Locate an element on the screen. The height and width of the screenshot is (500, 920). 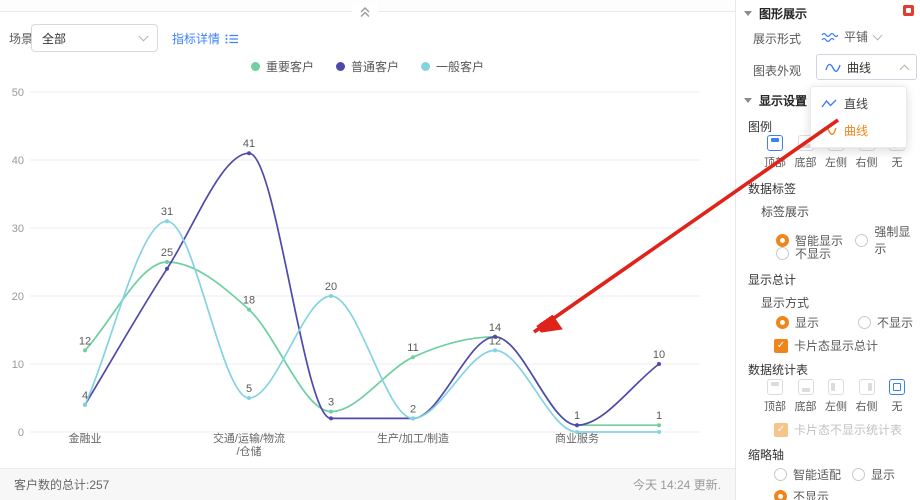
data-label: 14 is located at coordinates (495, 328).